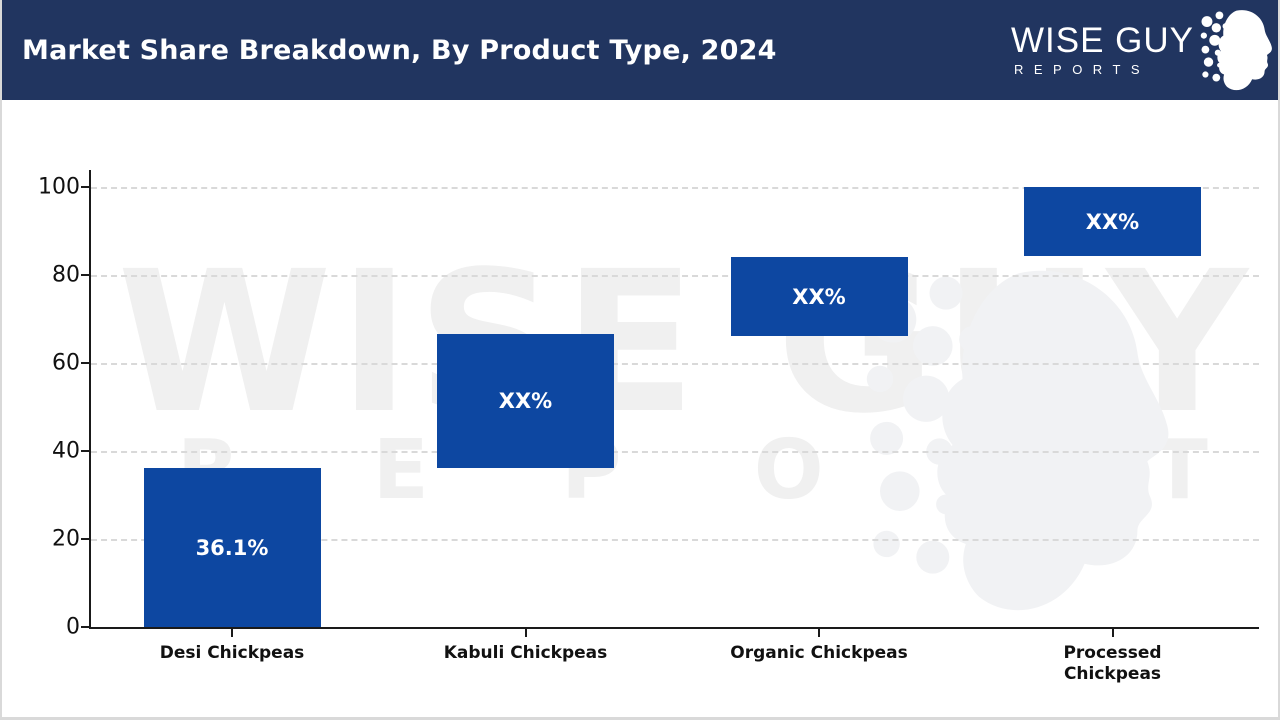  Describe the element at coordinates (66, 275) in the screenshot. I see `y-tick-label: 80` at that location.